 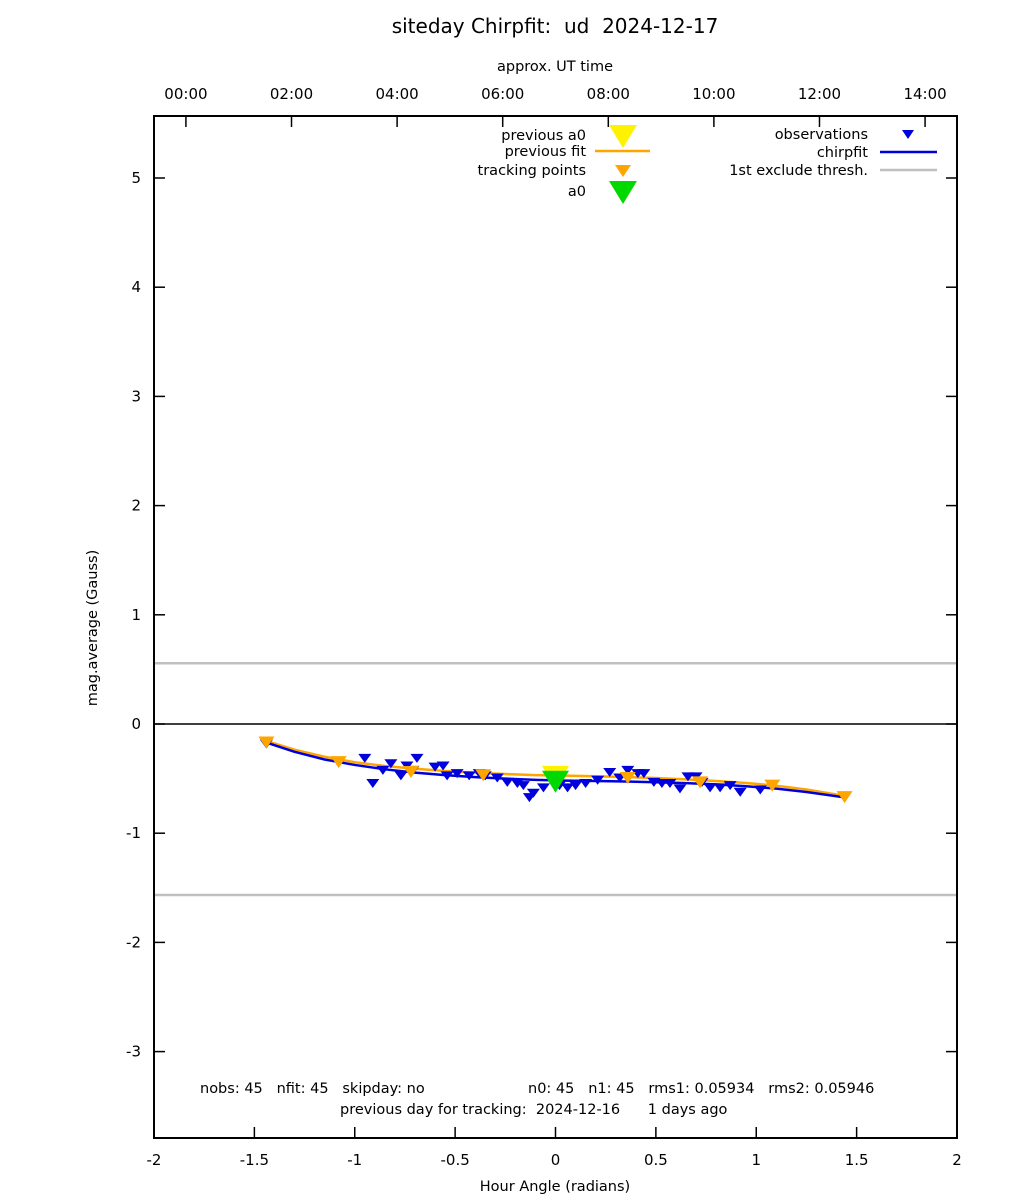 I want to click on stats-line1-left: nobs: 45 nfit: 45 skipday: no, so click(x=312, y=1089).